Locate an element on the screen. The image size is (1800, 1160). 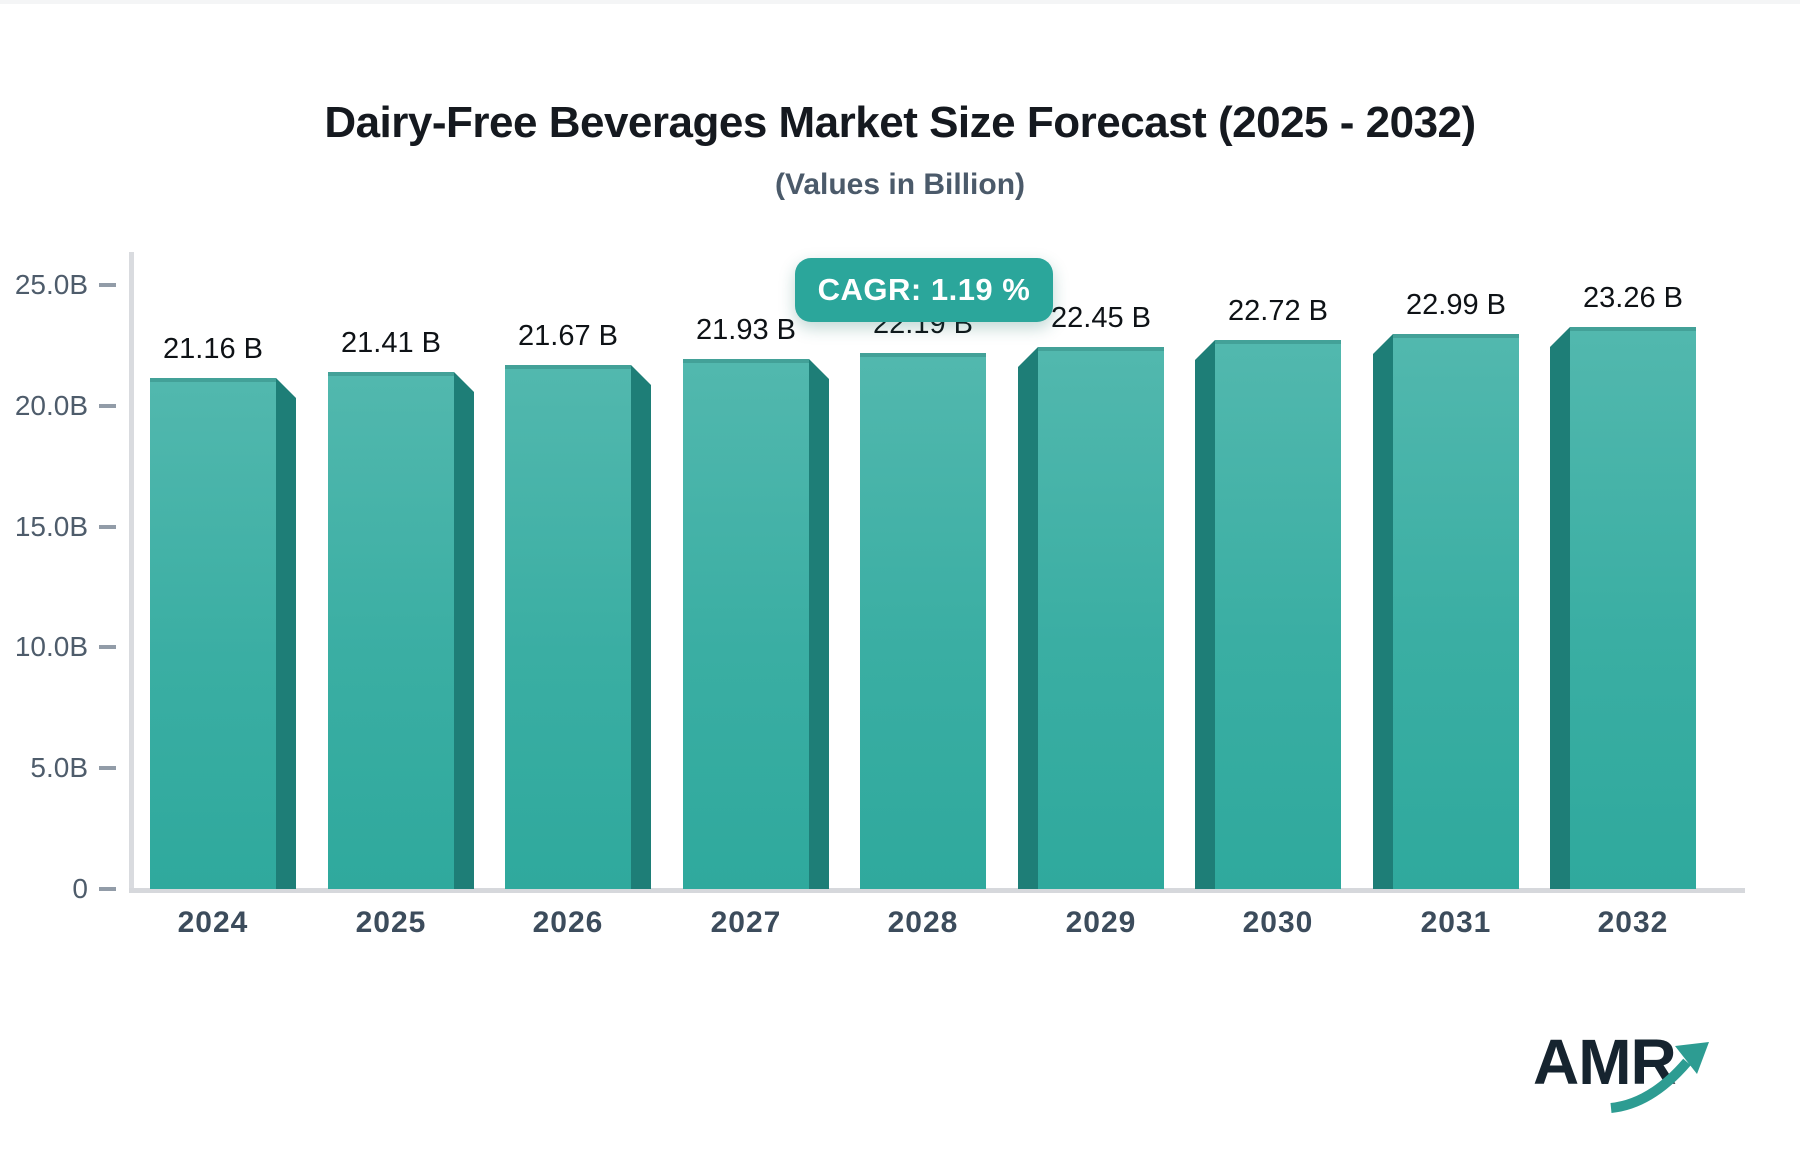
bar-value-label-2032: 23.26 B is located at coordinates (1633, 298).